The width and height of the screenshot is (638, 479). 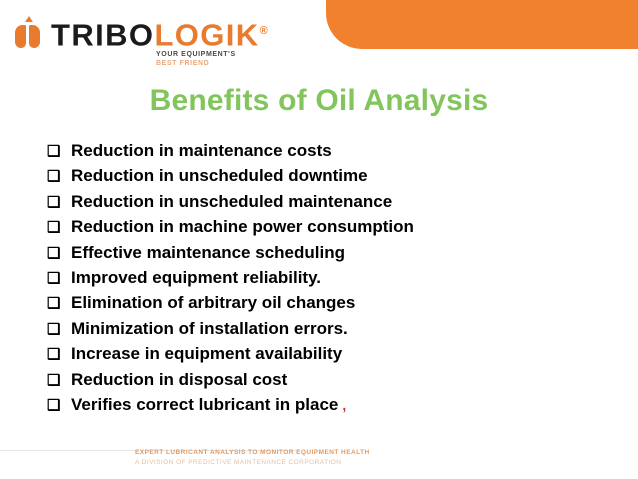 I want to click on list-item-label: Effective maintenance scheduling, so click(x=208, y=252).